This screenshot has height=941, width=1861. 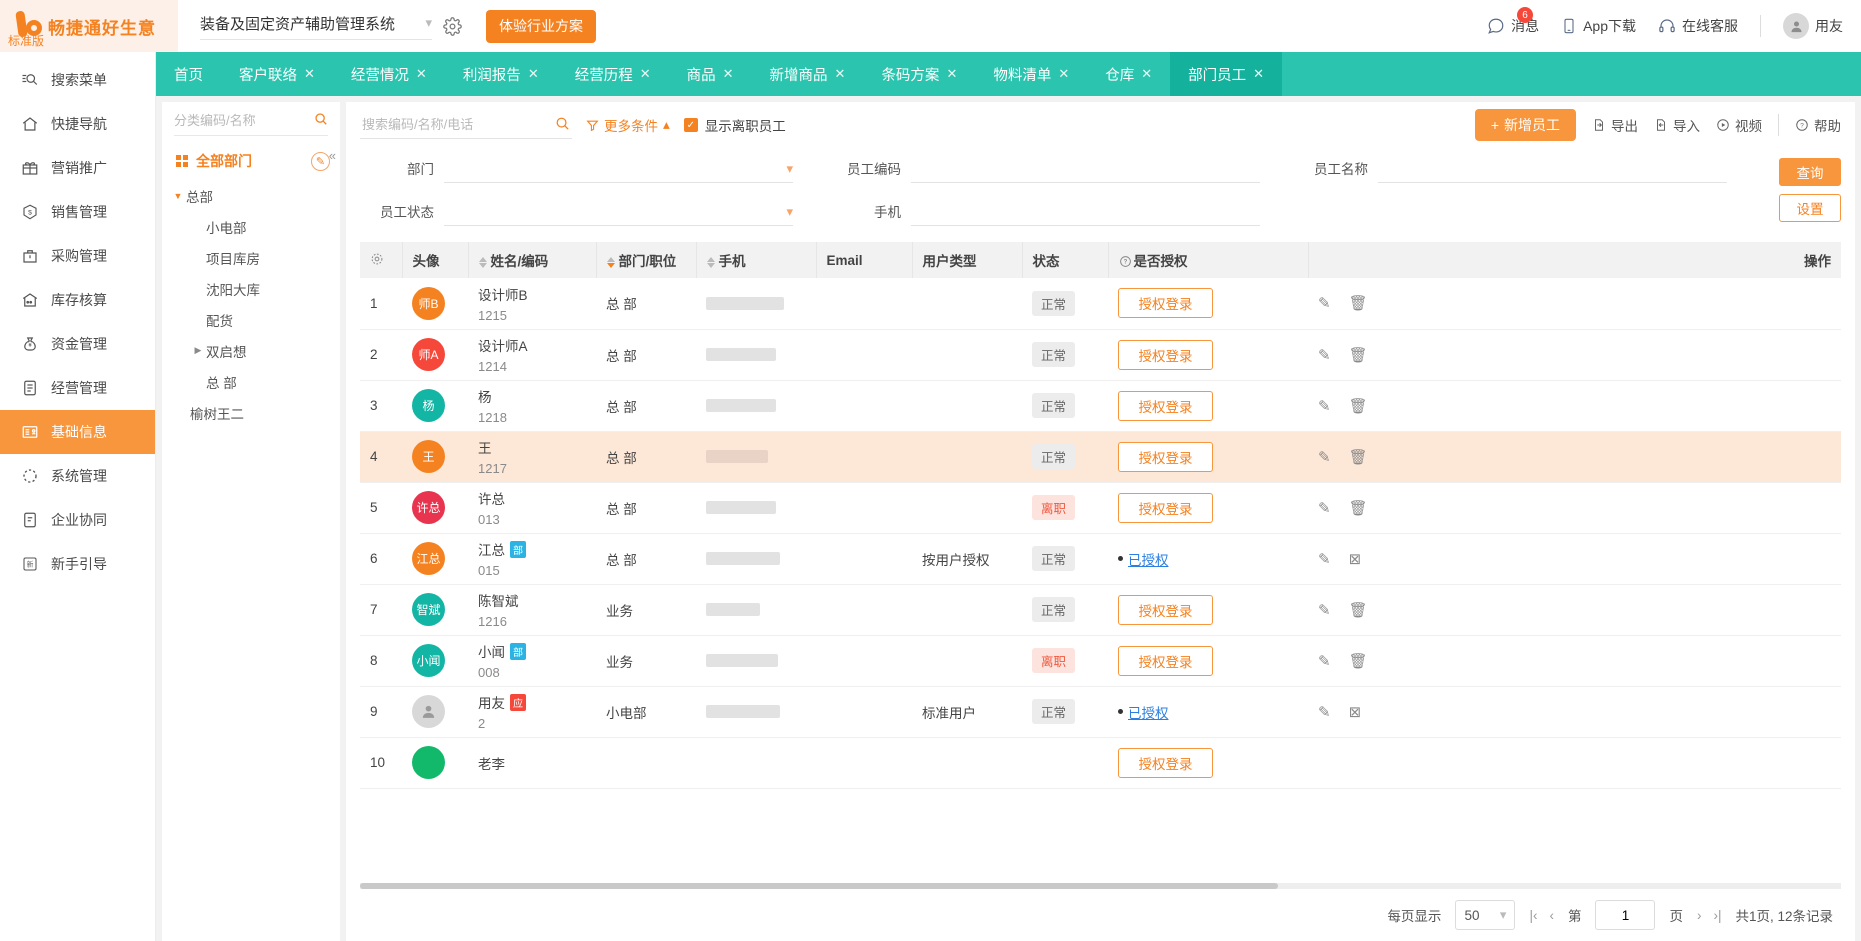 I want to click on system-selector: 装备及固定资产辅助管理系统 ▾ 体验行业方案, so click(x=387, y=26).